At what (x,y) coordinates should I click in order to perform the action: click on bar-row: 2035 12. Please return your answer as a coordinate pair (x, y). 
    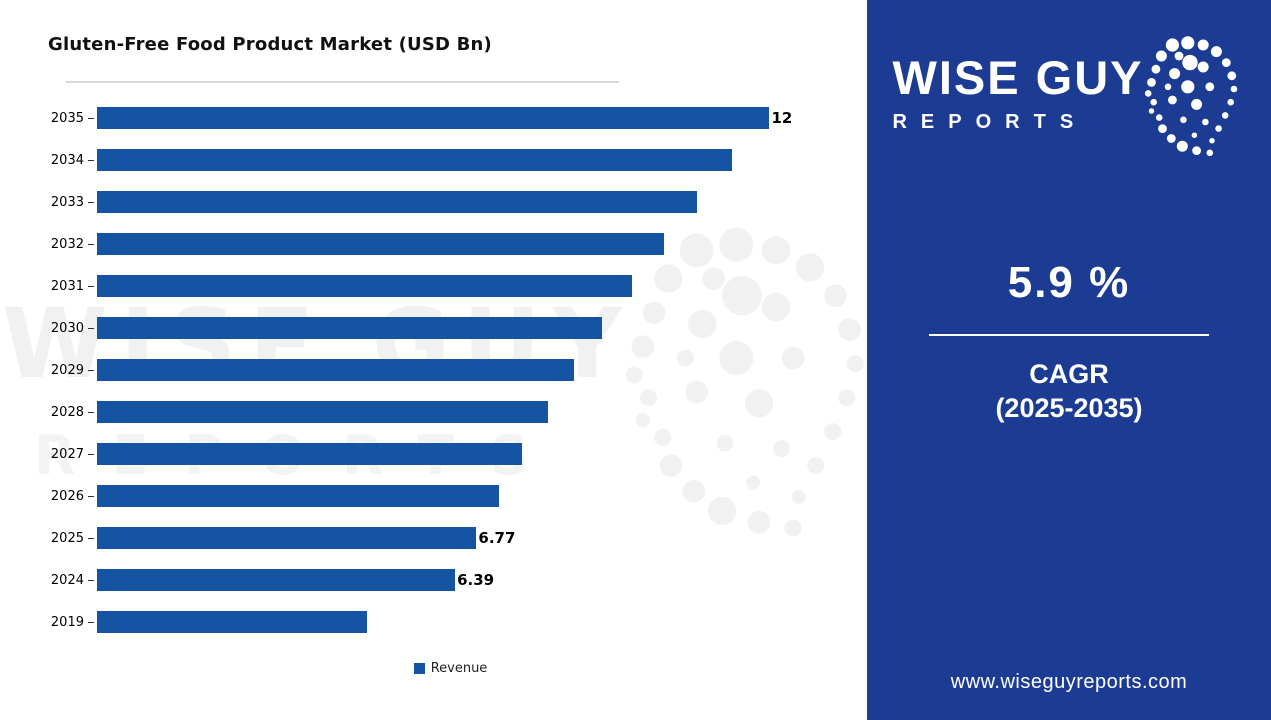
    Looking at the image, I should click on (450, 118).